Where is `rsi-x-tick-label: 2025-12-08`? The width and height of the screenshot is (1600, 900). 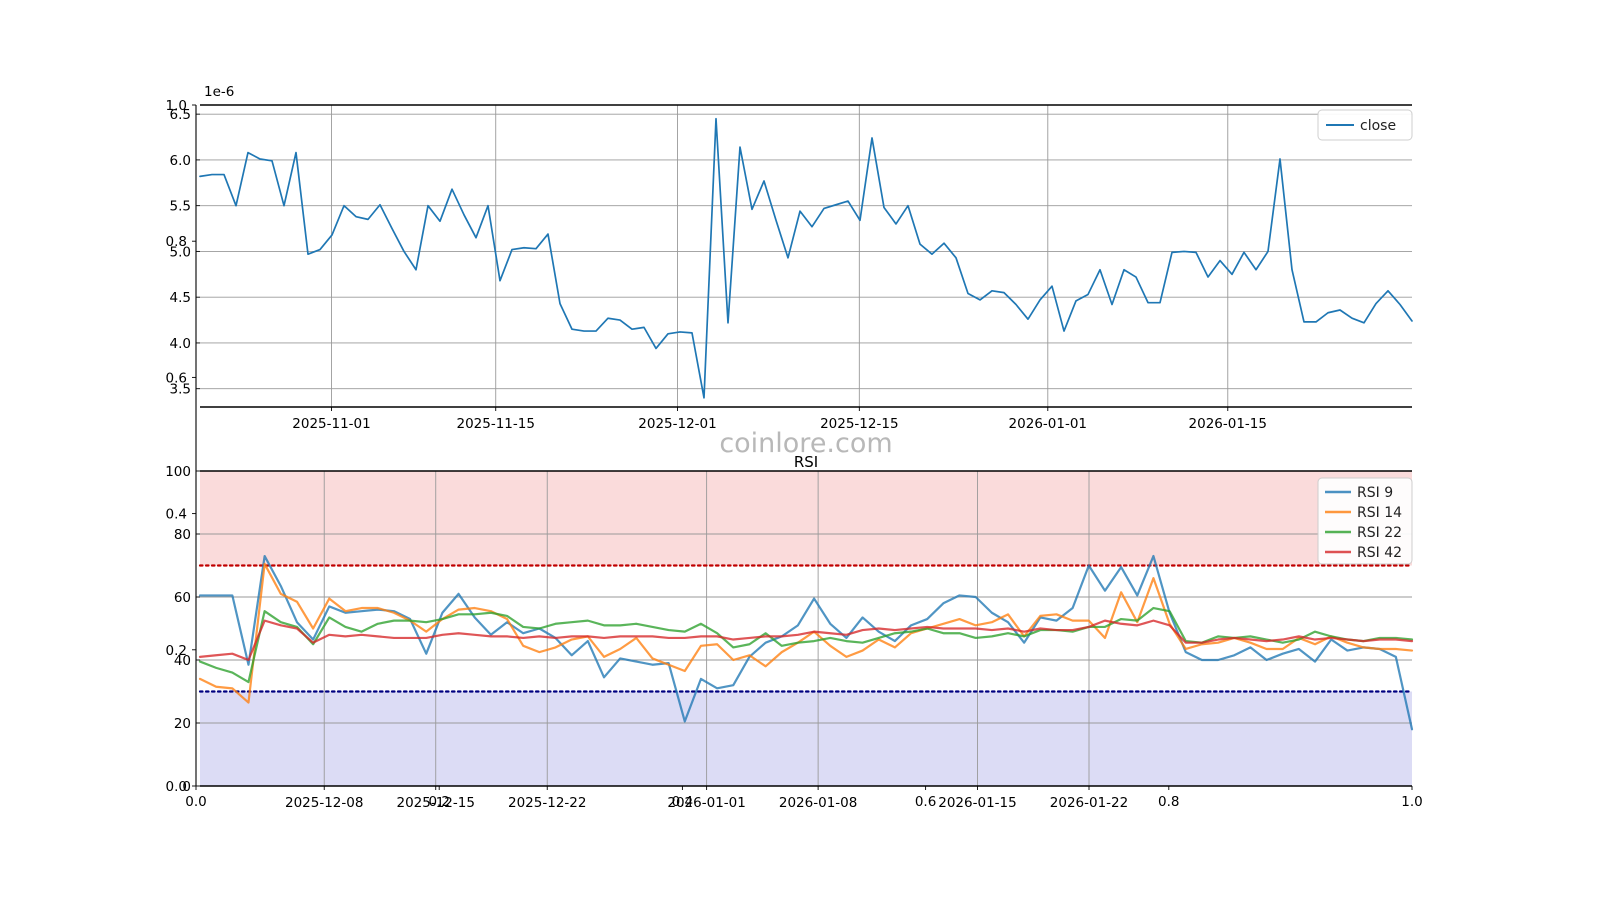 rsi-x-tick-label: 2025-12-08 is located at coordinates (324, 803).